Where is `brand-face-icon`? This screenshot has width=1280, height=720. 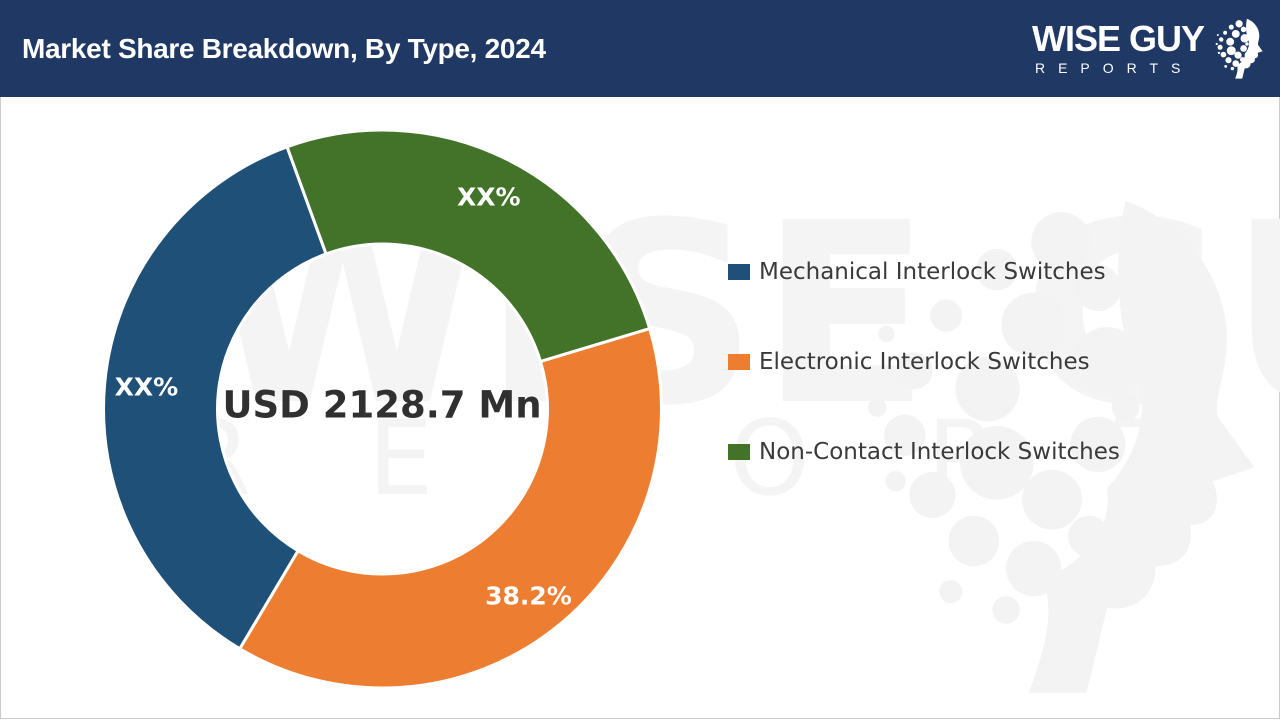
brand-face-icon is located at coordinates (1239, 48).